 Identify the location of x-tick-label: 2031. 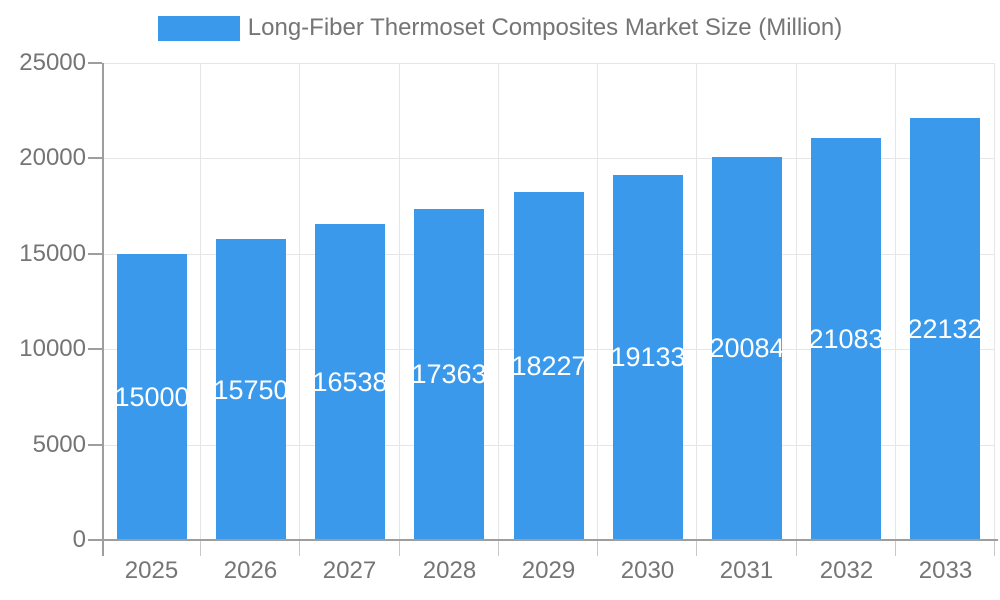
(746, 570).